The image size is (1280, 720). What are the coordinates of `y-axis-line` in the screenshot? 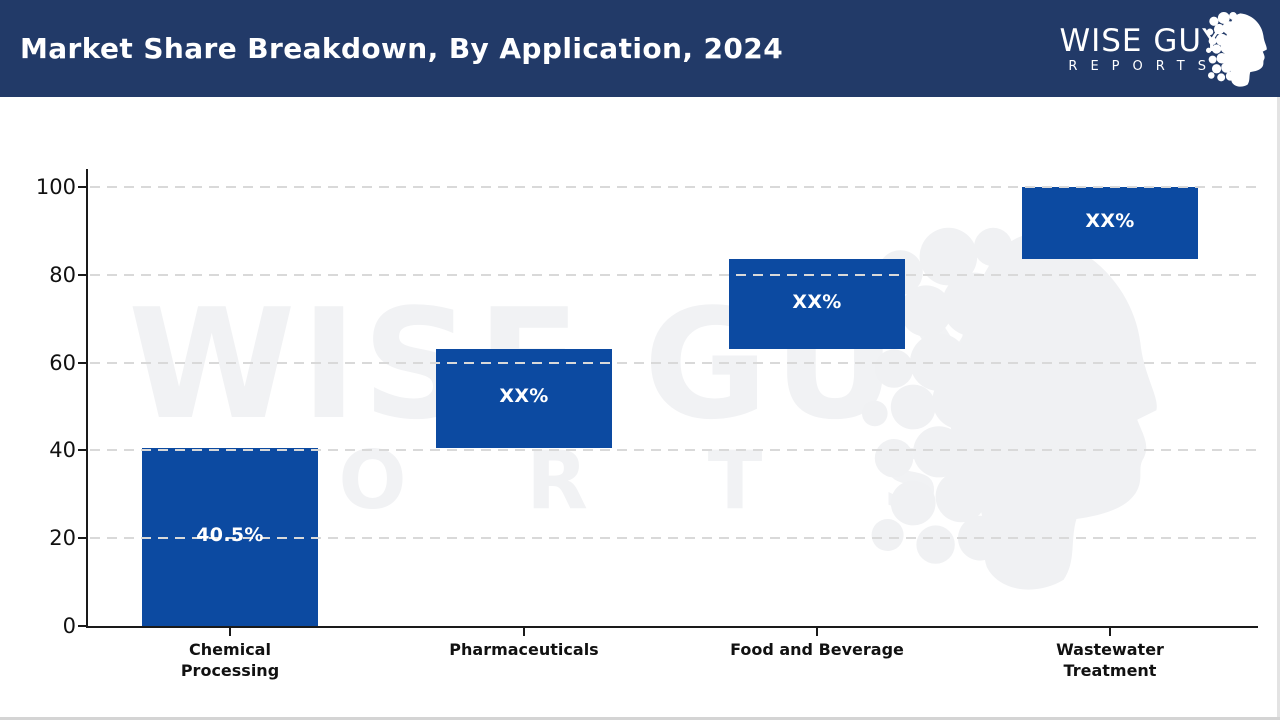 It's located at (87, 398).